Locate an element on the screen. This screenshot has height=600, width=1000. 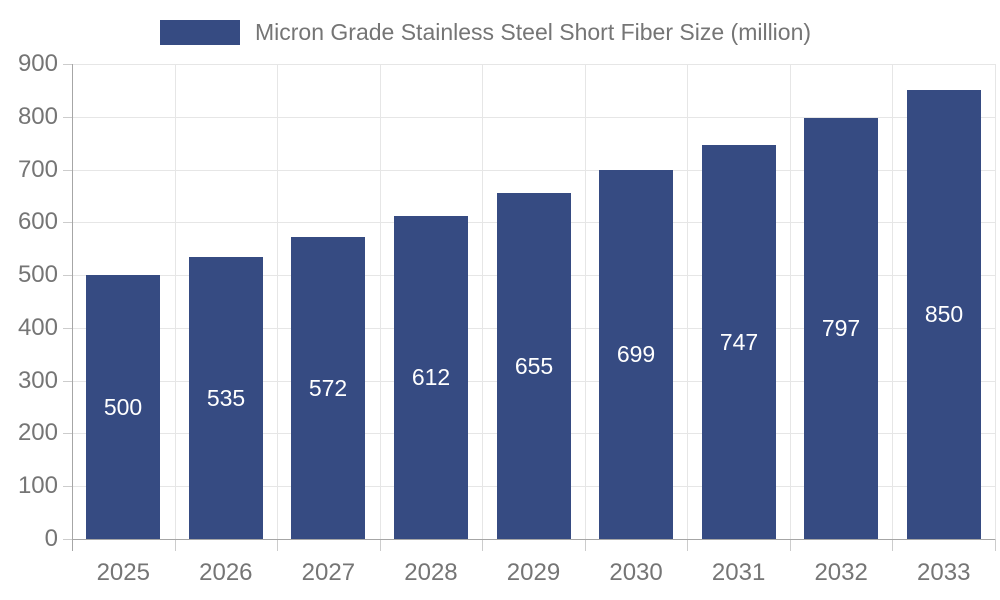
bar: 612 is located at coordinates (431, 377).